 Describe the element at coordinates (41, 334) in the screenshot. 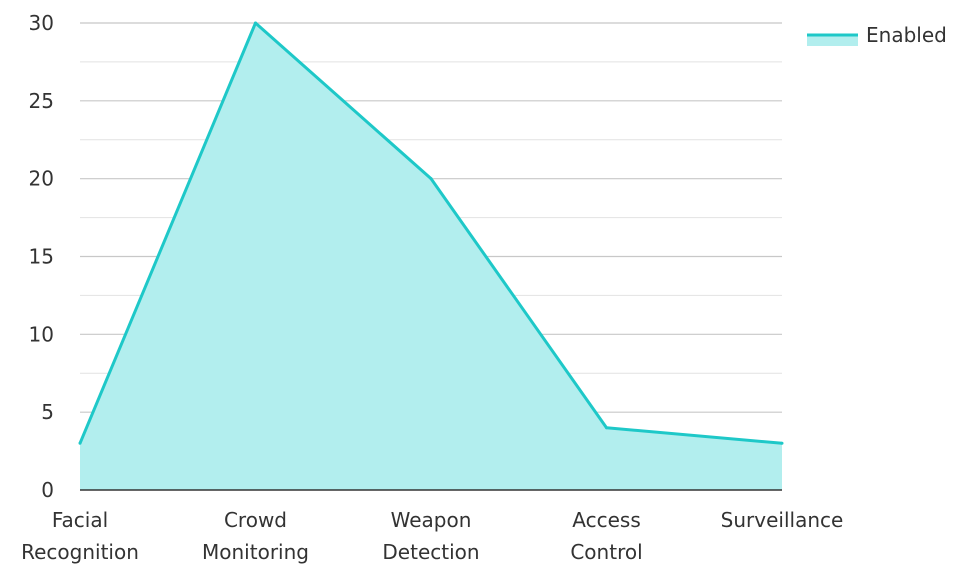

I see `y-tick-label: 10` at that location.